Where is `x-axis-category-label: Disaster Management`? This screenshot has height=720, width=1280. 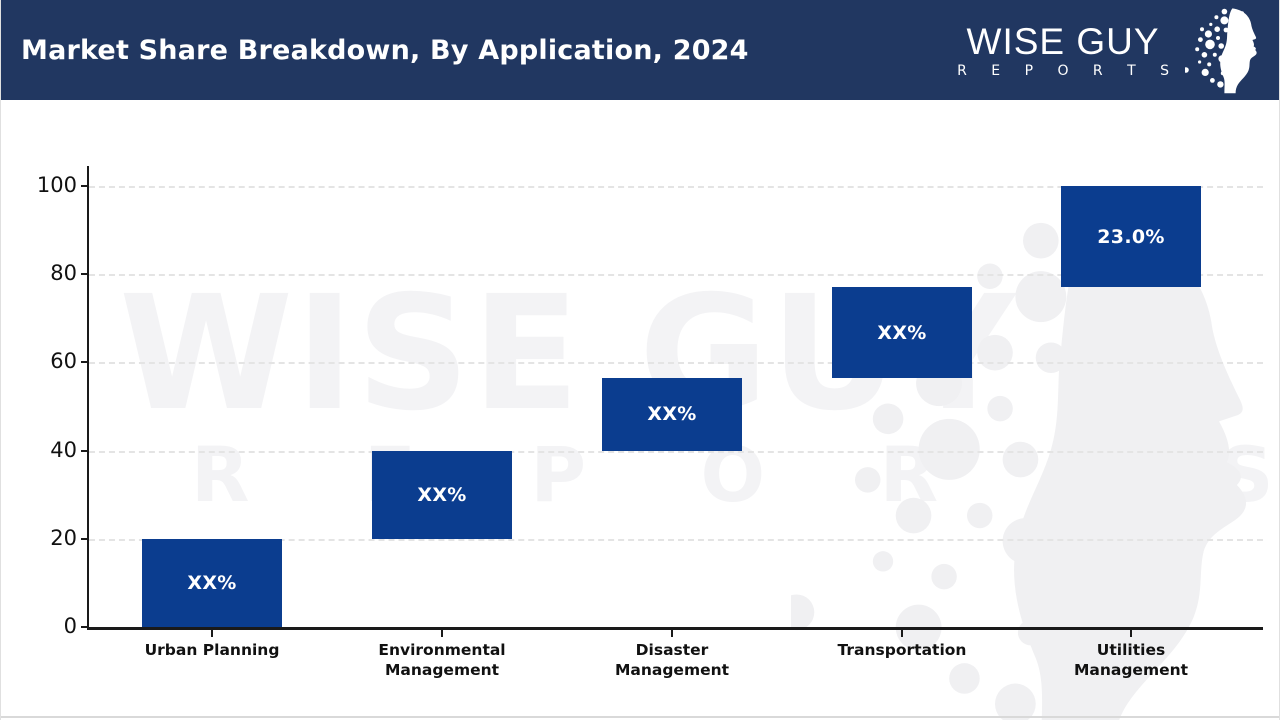
x-axis-category-label: Disaster Management is located at coordinates (672, 660).